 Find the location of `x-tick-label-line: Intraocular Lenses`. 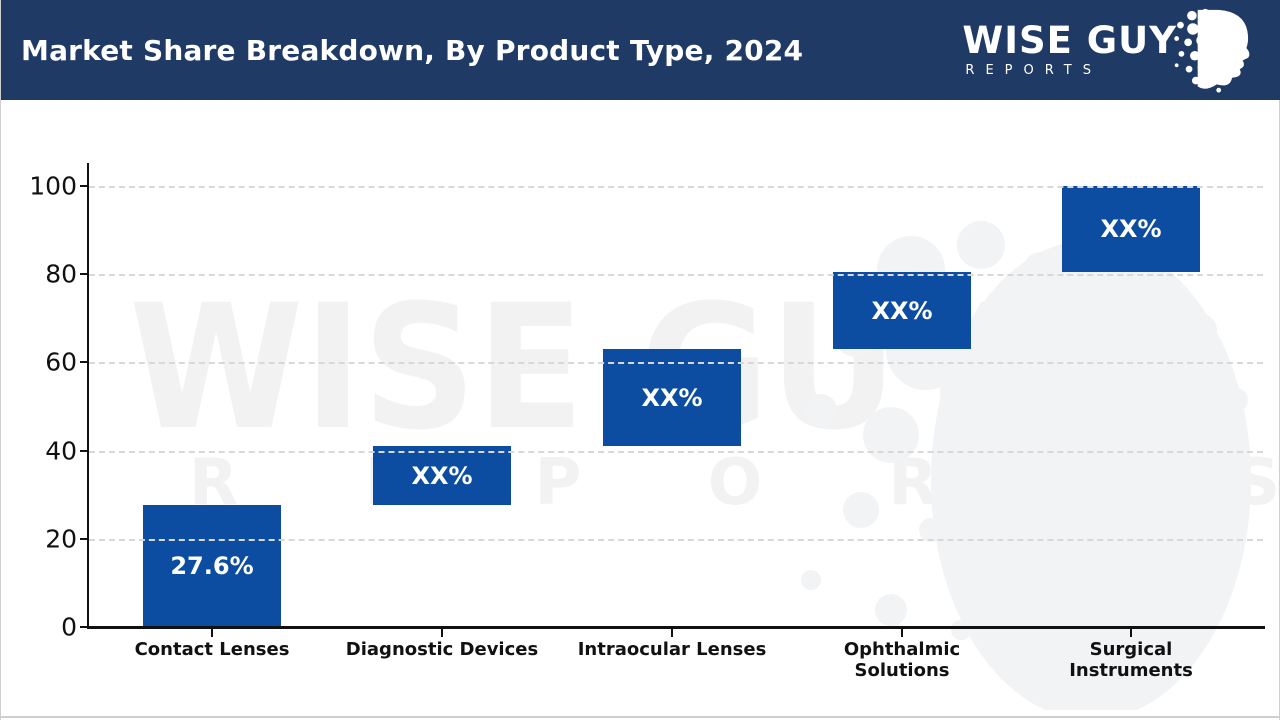

x-tick-label-line: Intraocular Lenses is located at coordinates (672, 649).